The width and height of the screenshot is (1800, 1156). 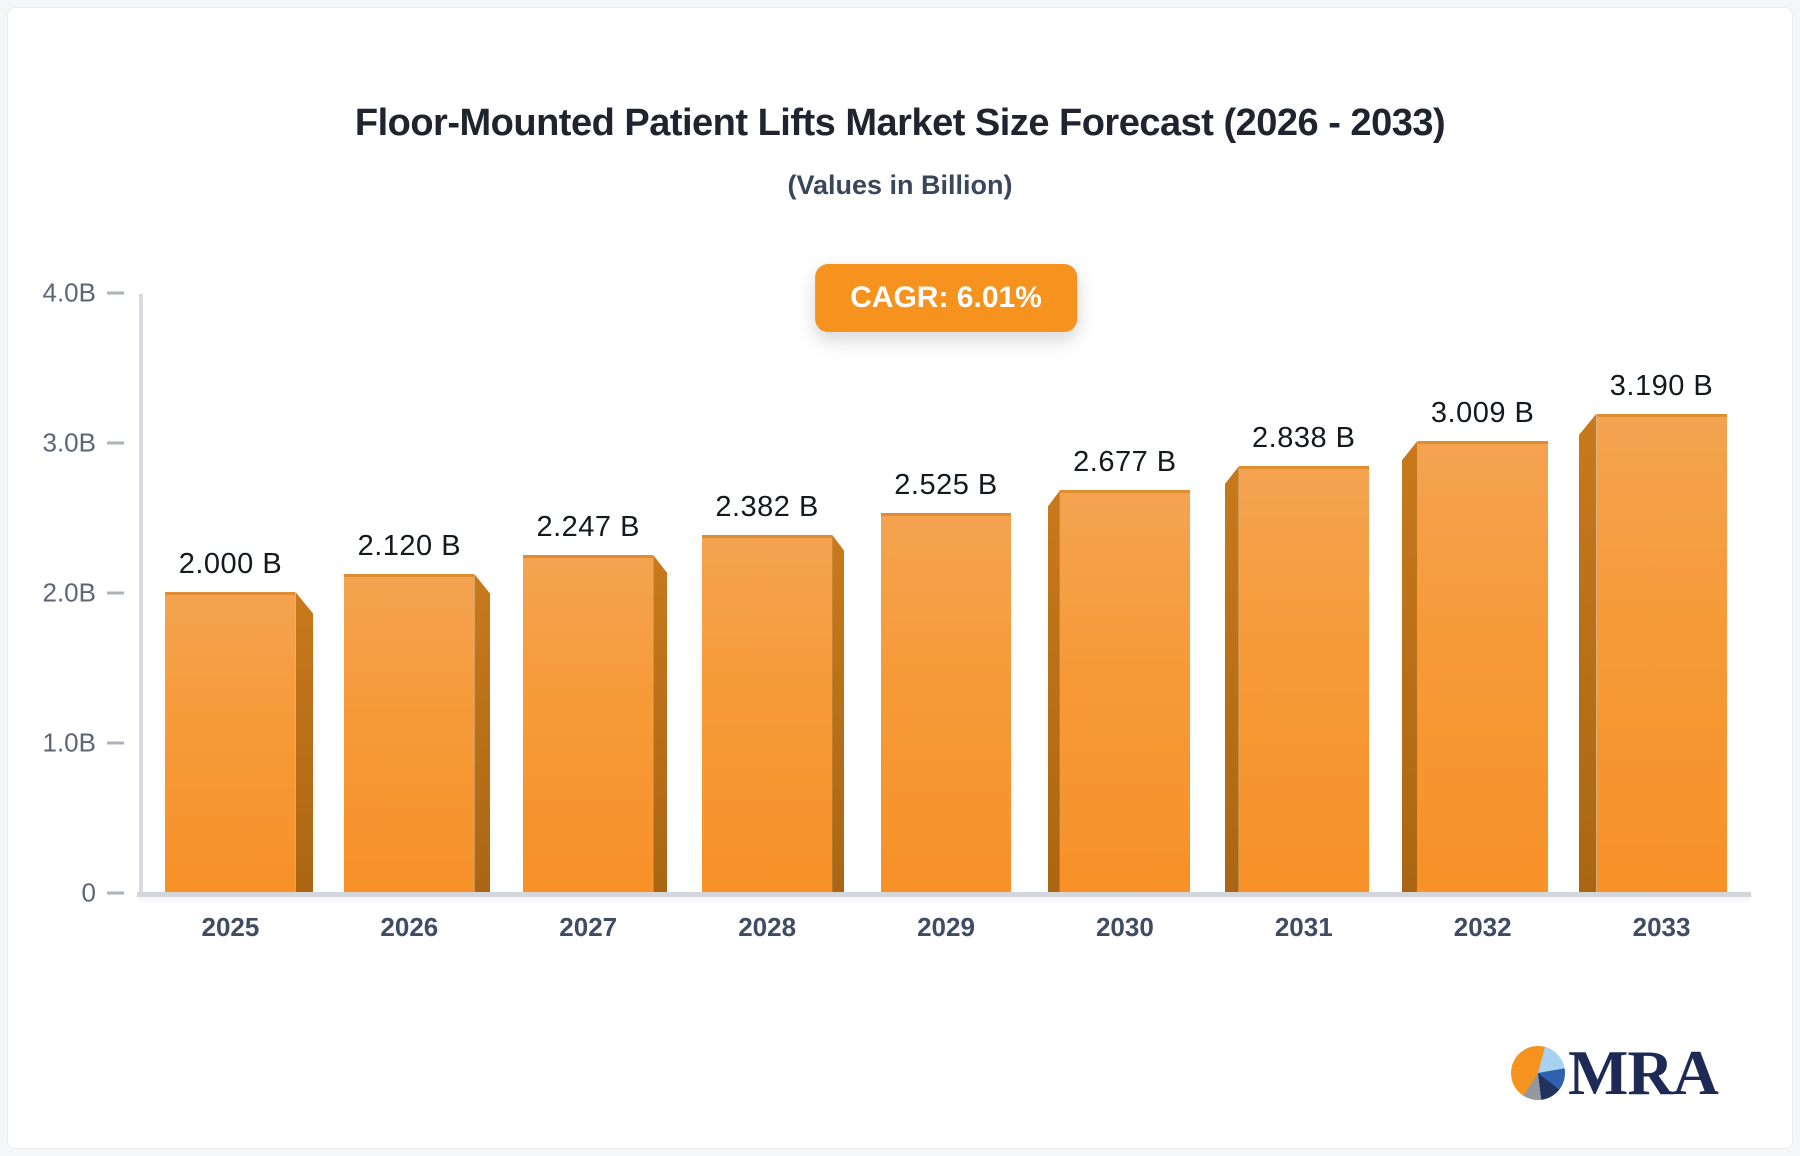 What do you see at coordinates (230, 927) in the screenshot?
I see `x-tick-label: 2025` at bounding box center [230, 927].